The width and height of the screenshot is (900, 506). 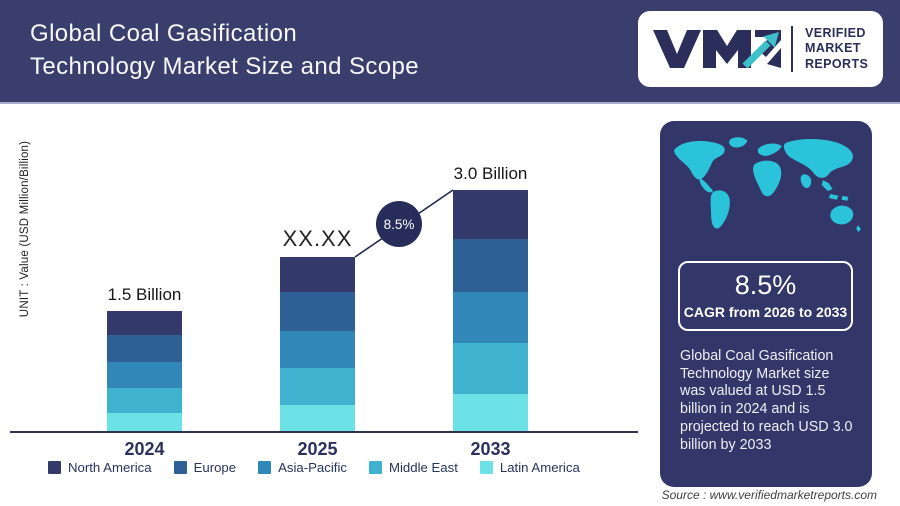 I want to click on legend-item-middle-east: Middle East, so click(x=413, y=467).